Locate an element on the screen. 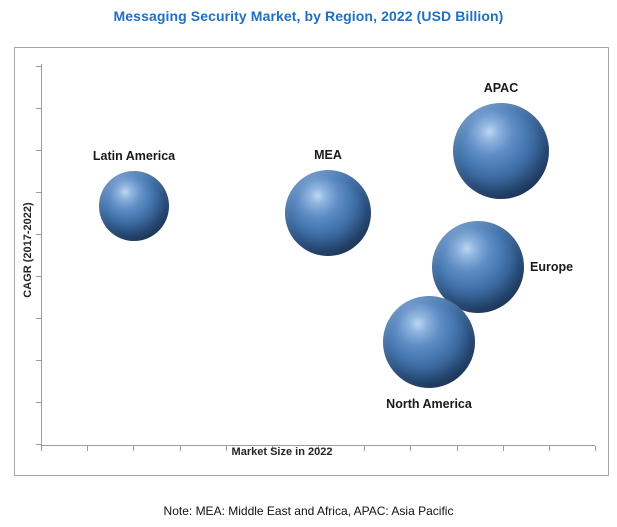 This screenshot has height=527, width=617. x-axis-label: Market Size in 2022 is located at coordinates (282, 452).